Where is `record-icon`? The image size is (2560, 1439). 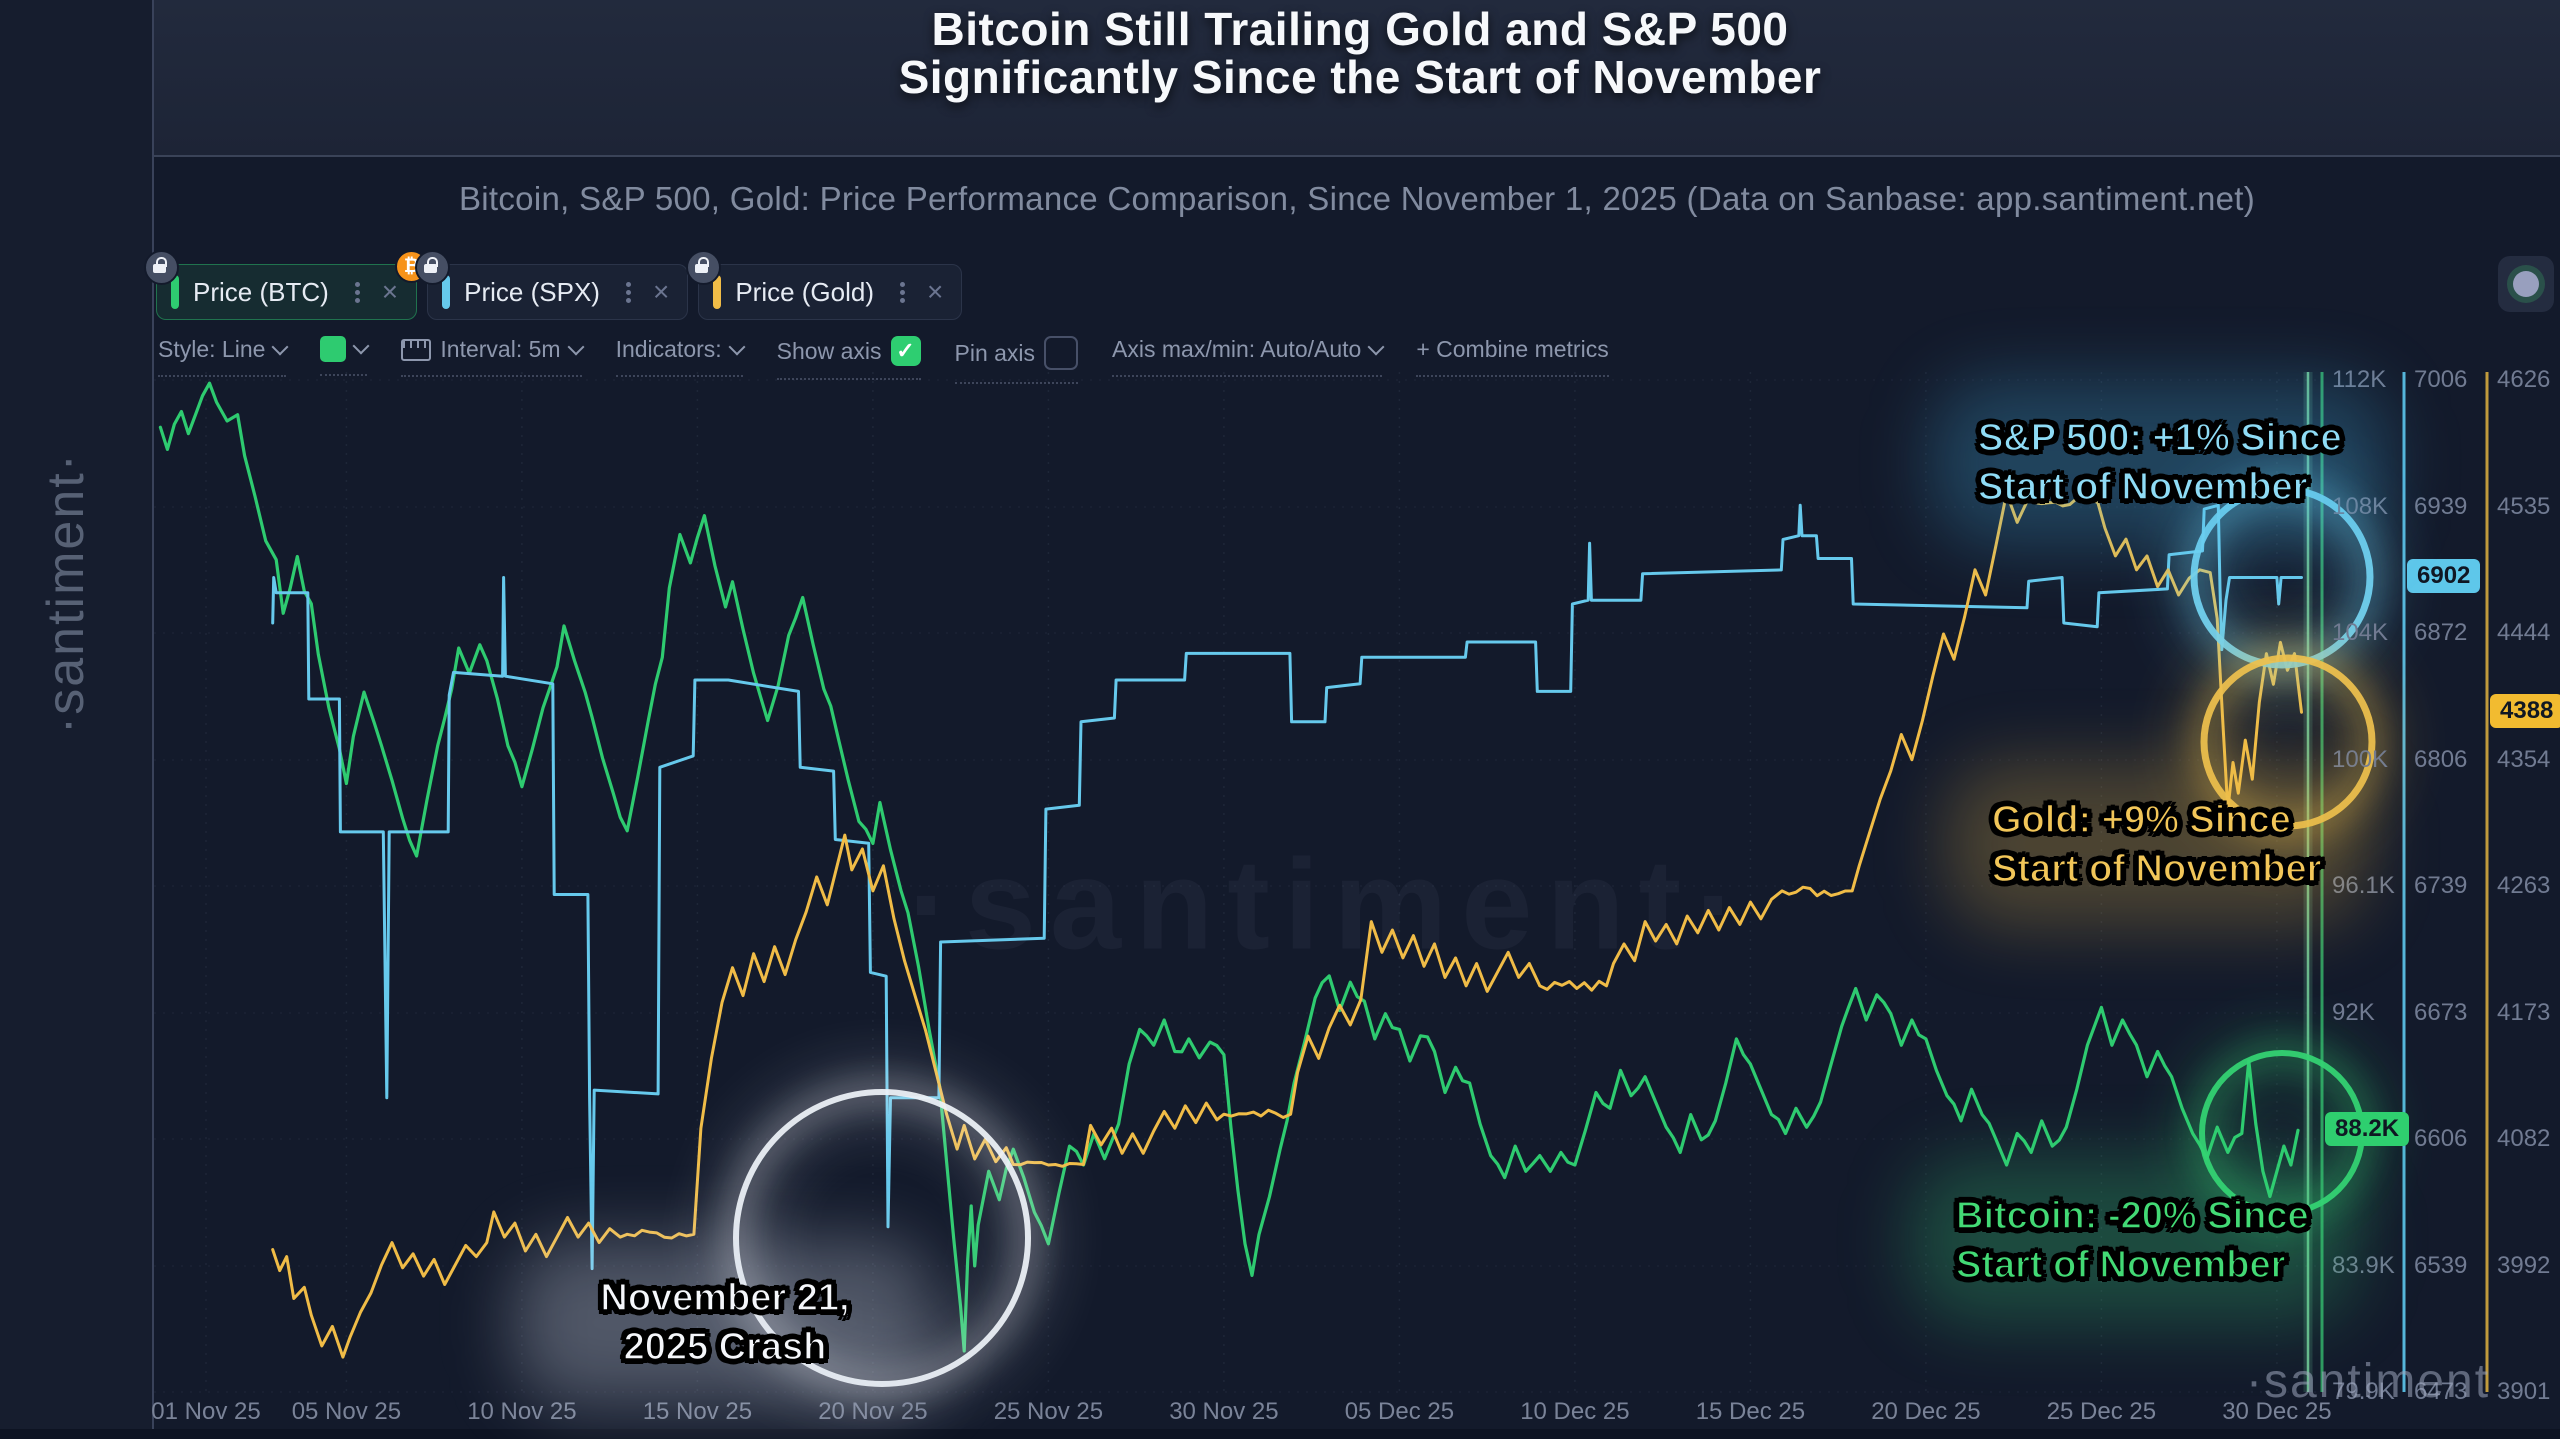 record-icon is located at coordinates (2526, 284).